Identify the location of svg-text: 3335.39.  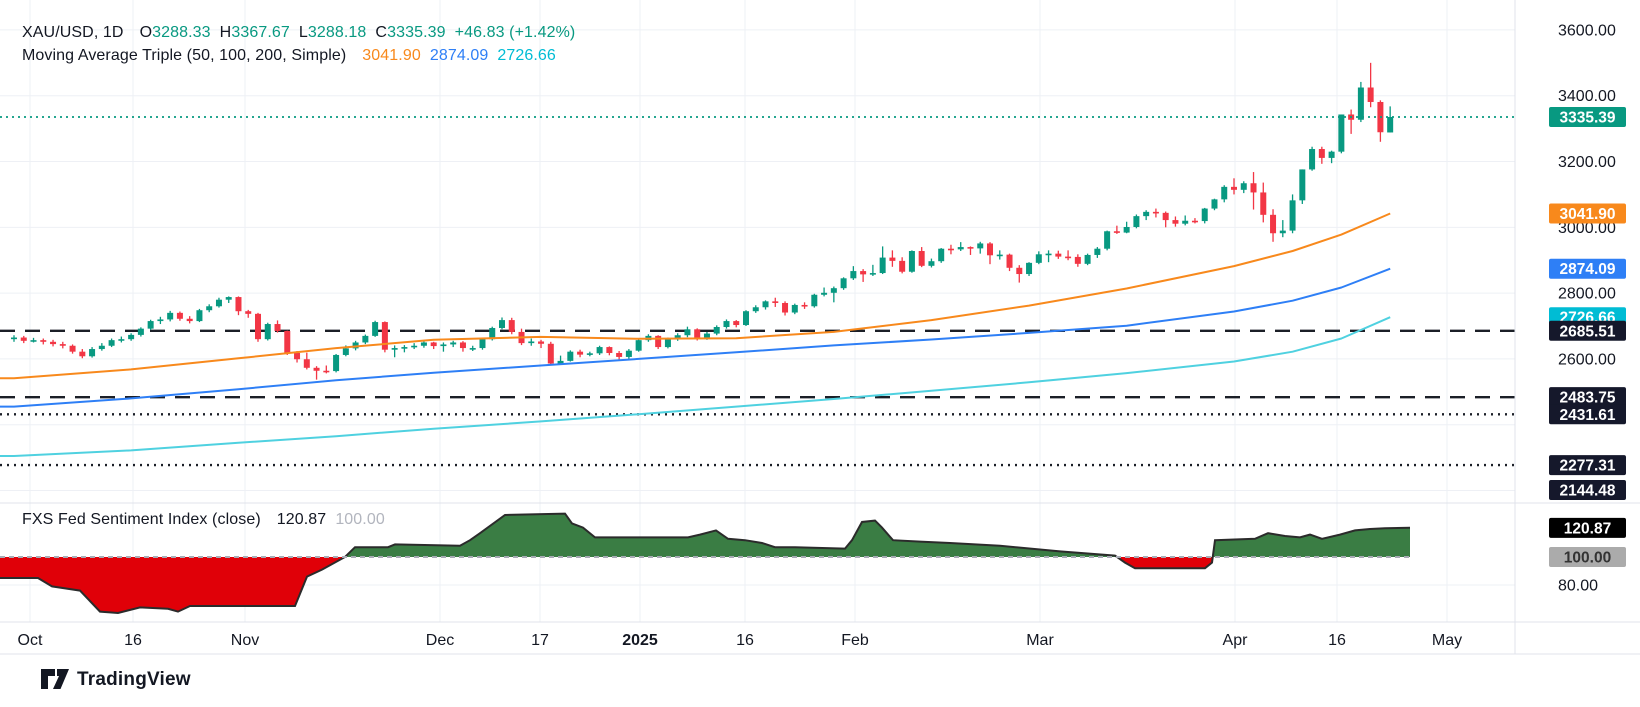
(1587, 117).